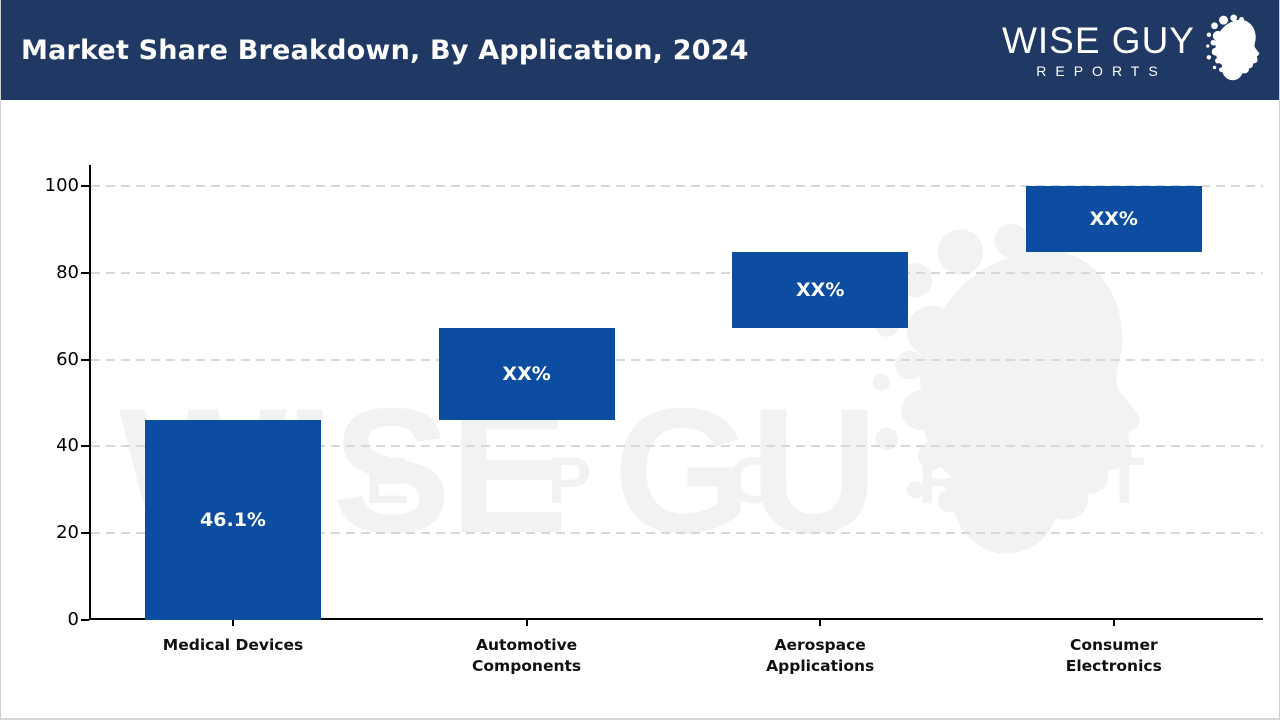 The image size is (1280, 720). I want to click on bar-automotive-components: XX%, so click(526, 373).